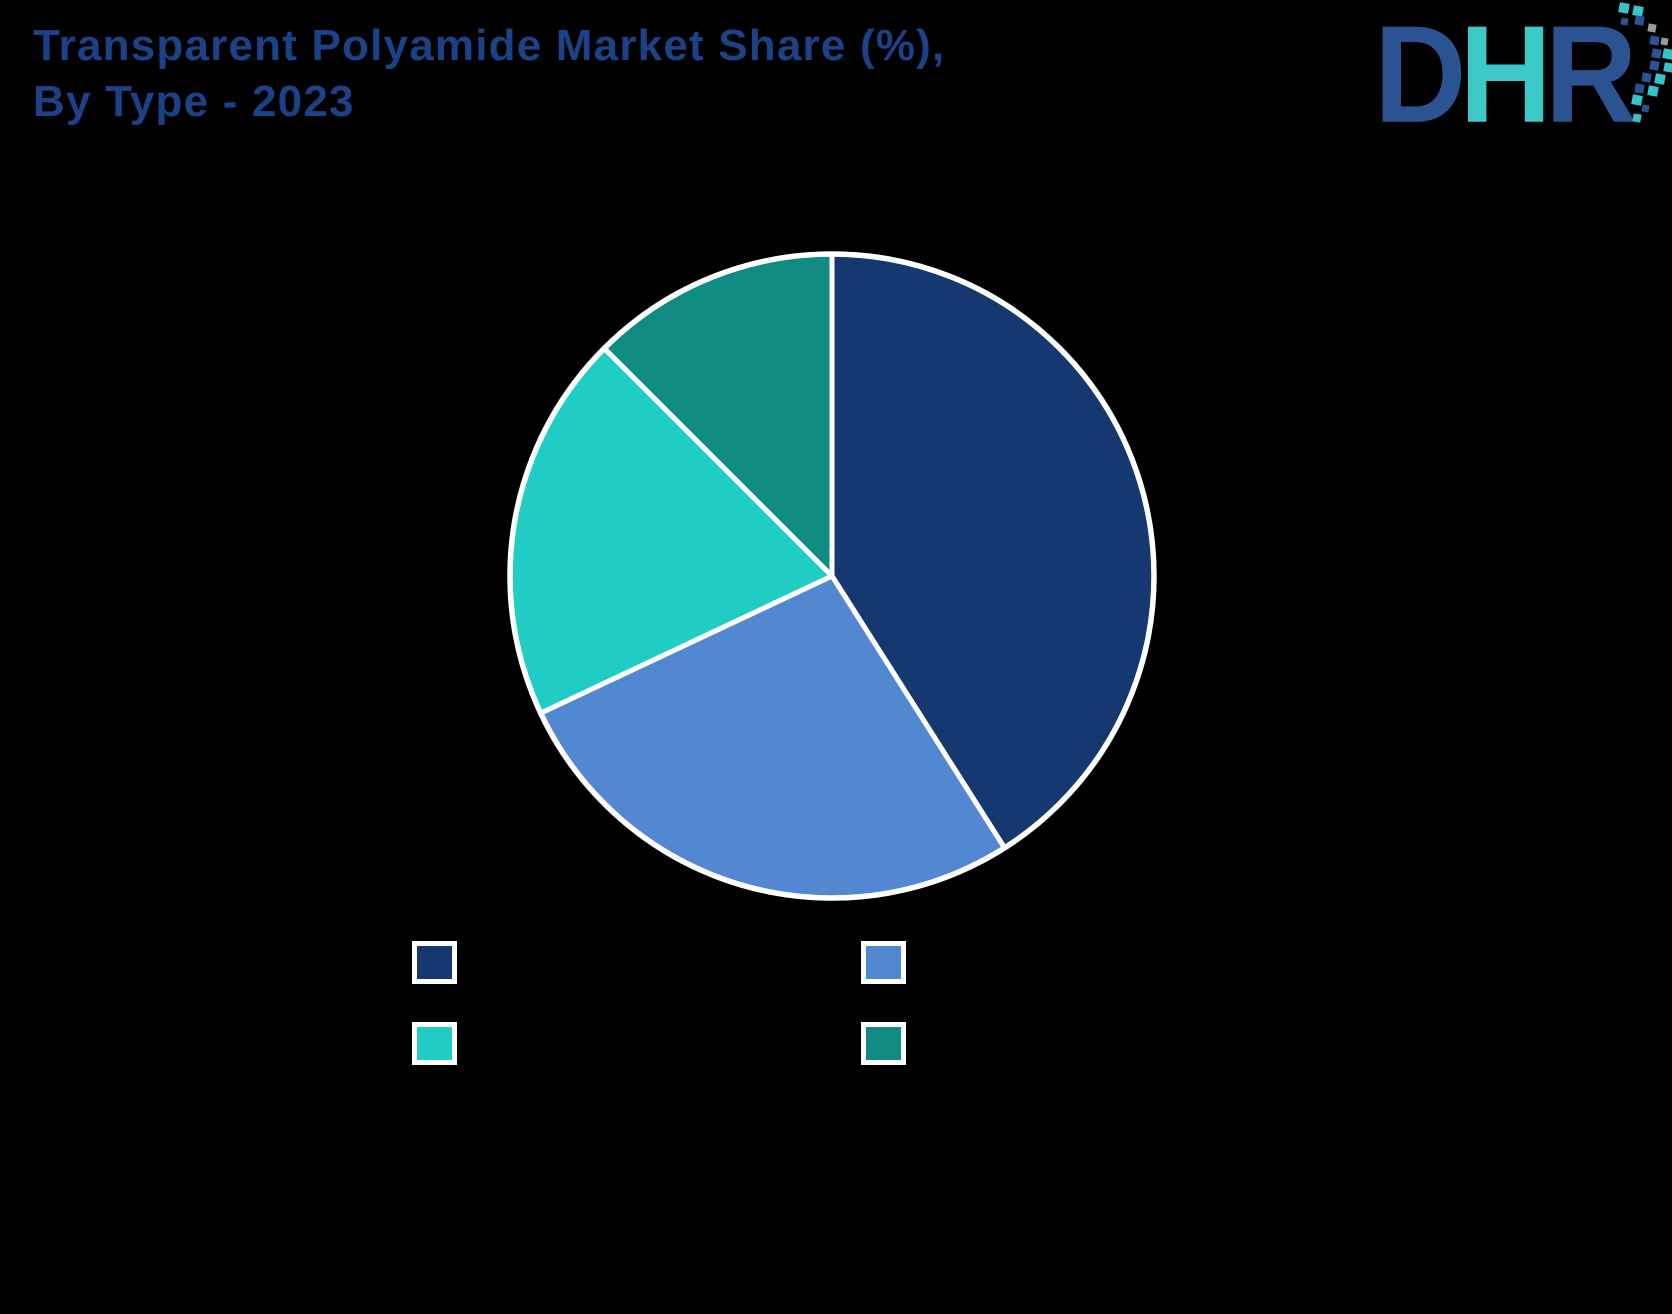  What do you see at coordinates (1420, 76) in the screenshot?
I see `logo-letter-d: D` at bounding box center [1420, 76].